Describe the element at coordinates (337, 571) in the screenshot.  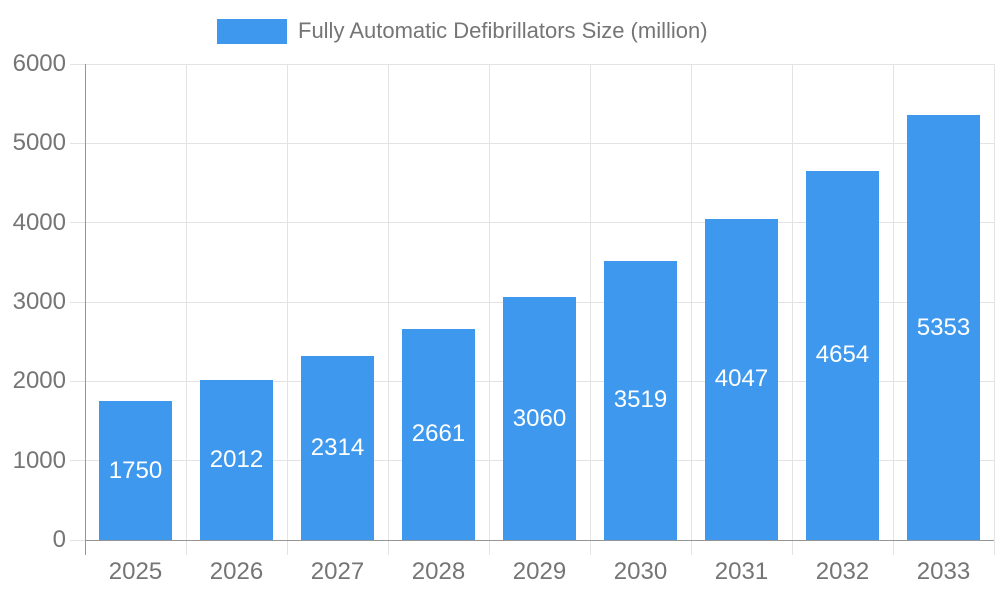
I see `x-axis-label: 2027` at that location.